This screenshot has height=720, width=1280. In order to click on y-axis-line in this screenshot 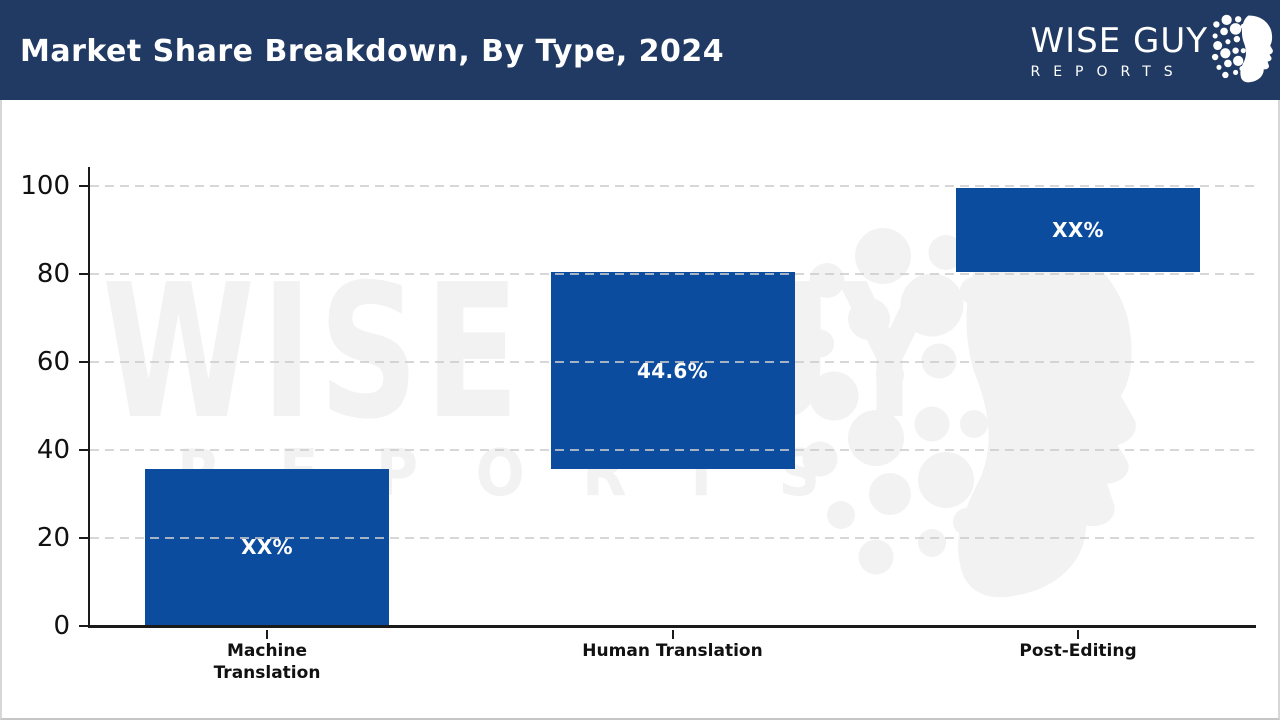, I will do `click(89, 397)`.